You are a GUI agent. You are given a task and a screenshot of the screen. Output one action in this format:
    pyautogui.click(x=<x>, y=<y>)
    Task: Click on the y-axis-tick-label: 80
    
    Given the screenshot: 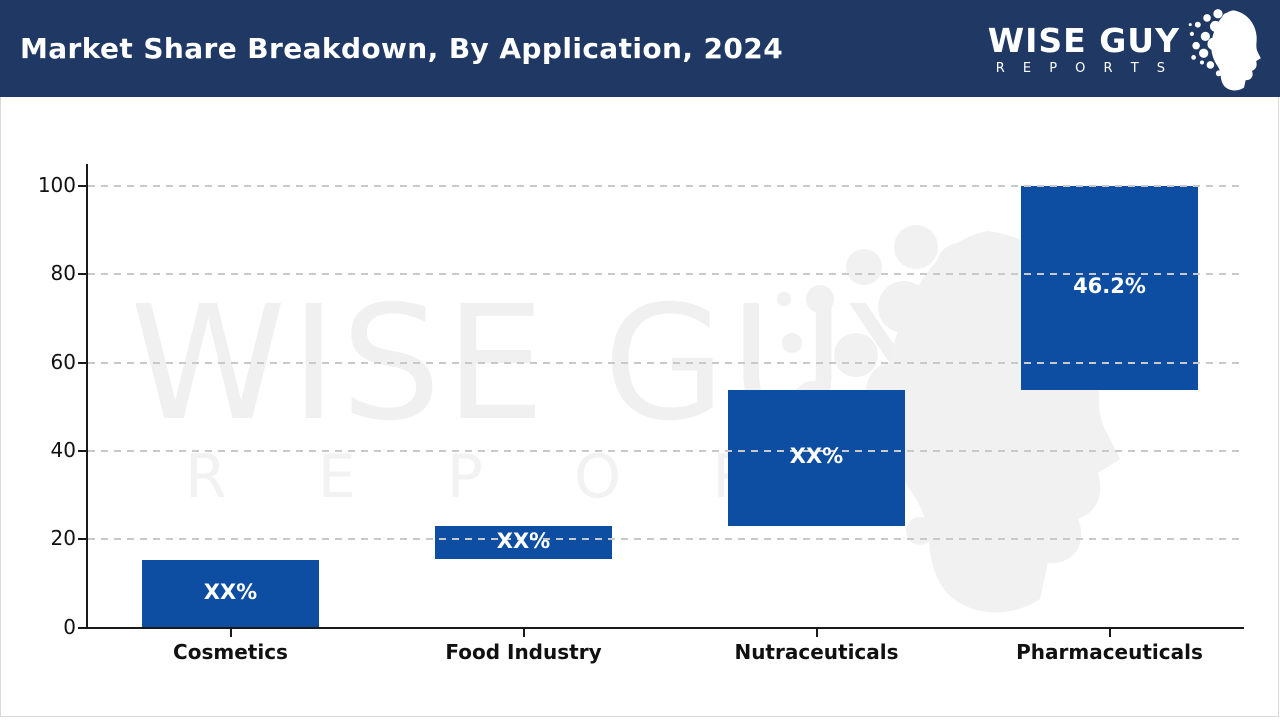 What is the action you would take?
    pyautogui.click(x=63, y=273)
    